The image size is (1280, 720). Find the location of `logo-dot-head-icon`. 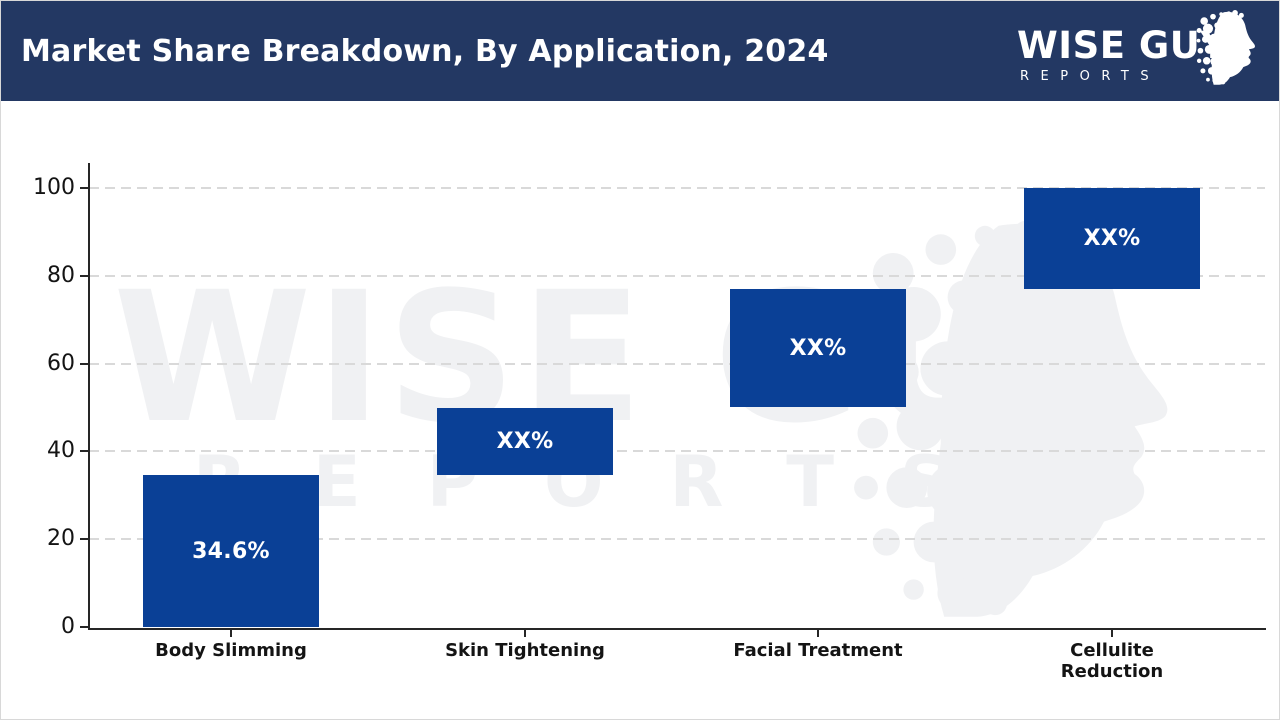

logo-dot-head-icon is located at coordinates (1225, 47).